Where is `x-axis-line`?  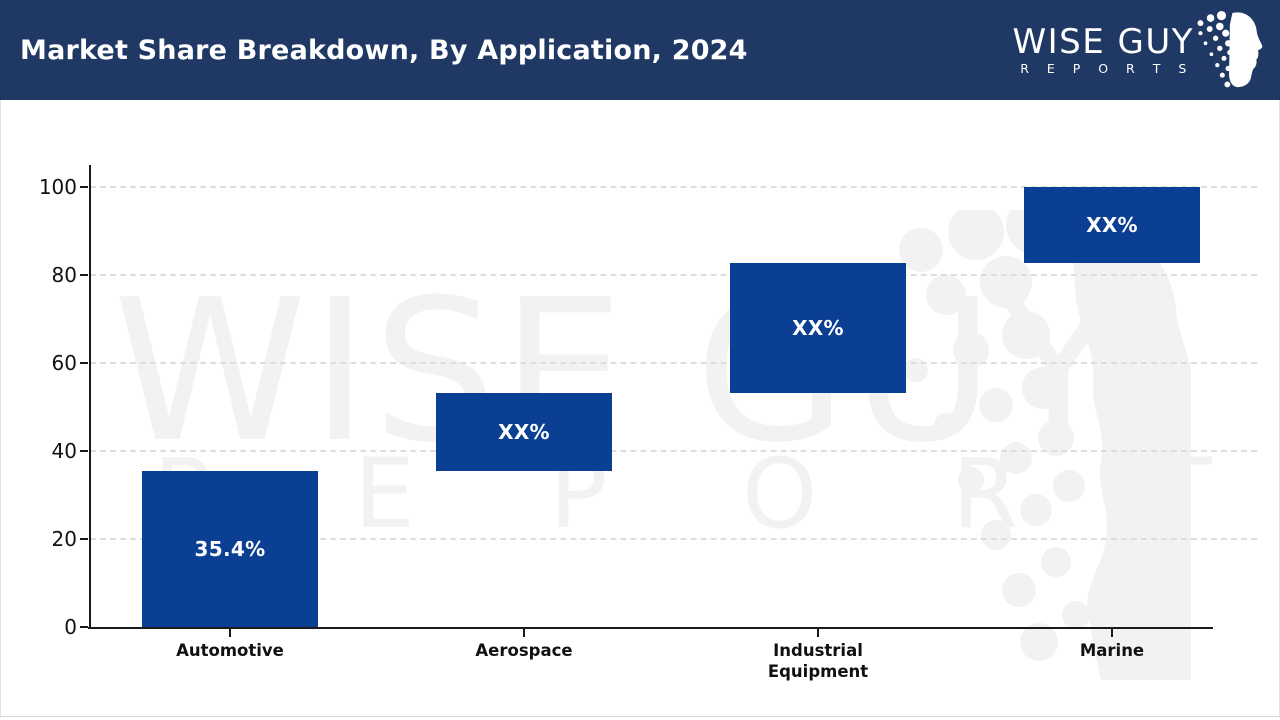 x-axis-line is located at coordinates (650, 628).